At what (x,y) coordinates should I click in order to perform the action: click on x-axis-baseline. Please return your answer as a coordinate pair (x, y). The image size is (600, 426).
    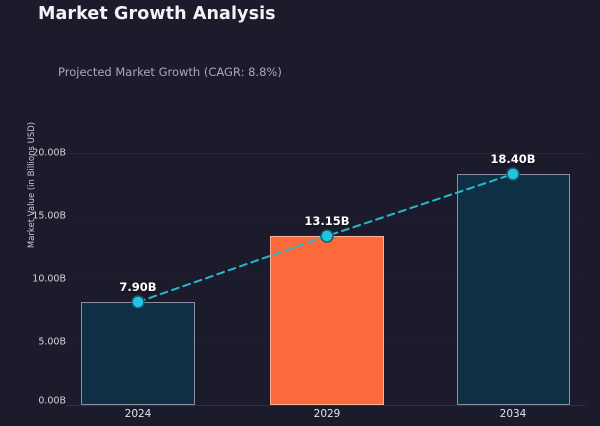
    Looking at the image, I should click on (326, 405).